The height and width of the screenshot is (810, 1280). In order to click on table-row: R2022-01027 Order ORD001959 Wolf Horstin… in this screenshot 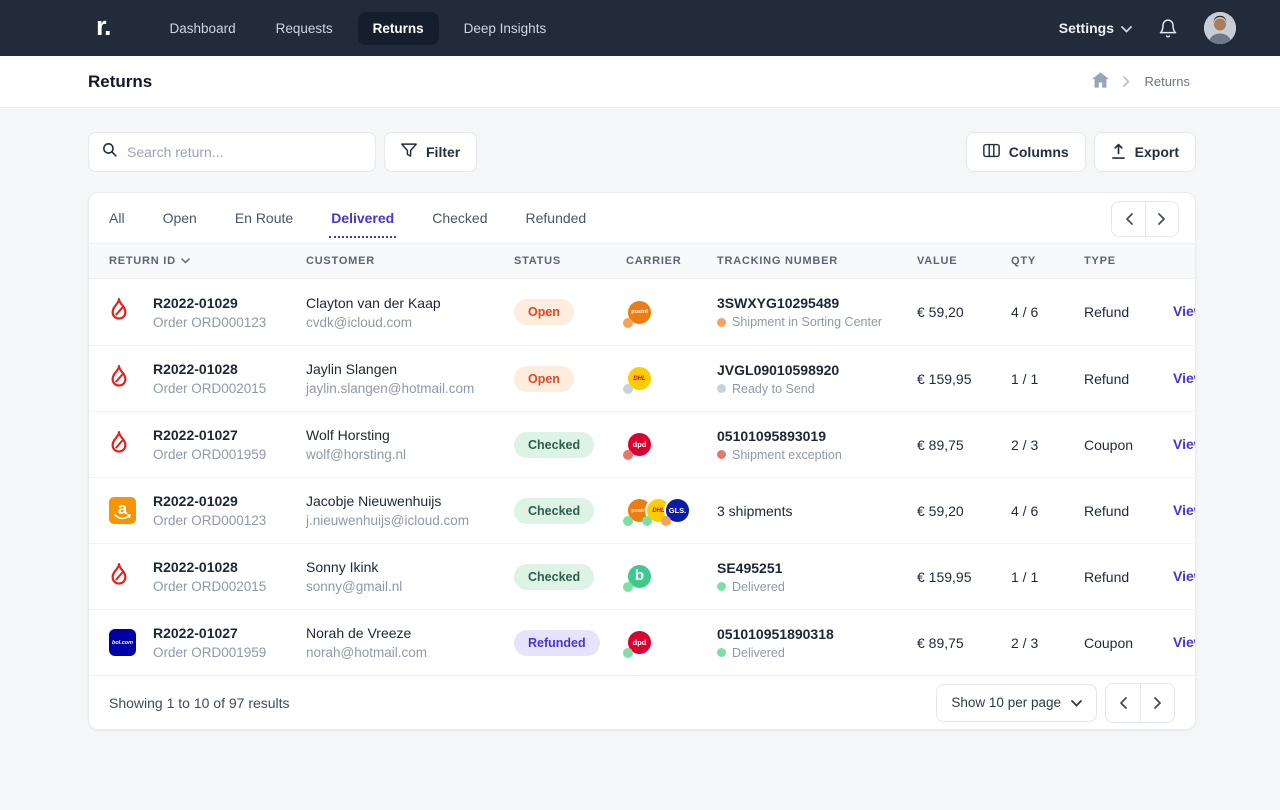, I will do `click(642, 444)`.